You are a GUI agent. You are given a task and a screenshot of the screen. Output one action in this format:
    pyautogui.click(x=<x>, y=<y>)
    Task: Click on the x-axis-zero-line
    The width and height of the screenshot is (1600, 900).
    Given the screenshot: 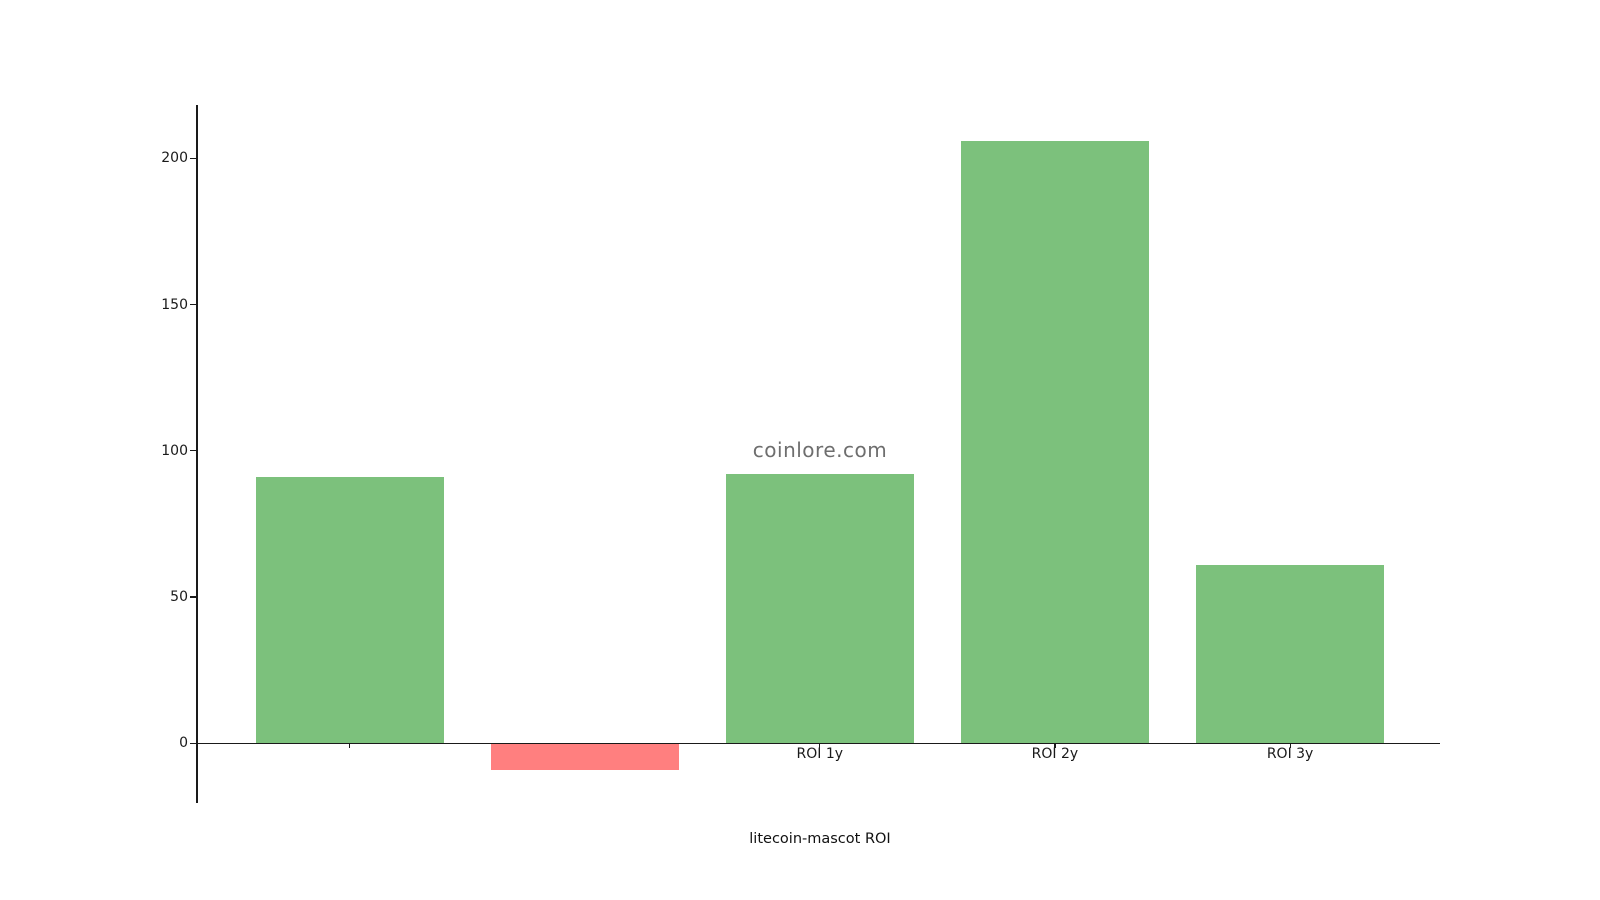 What is the action you would take?
    pyautogui.click(x=818, y=743)
    